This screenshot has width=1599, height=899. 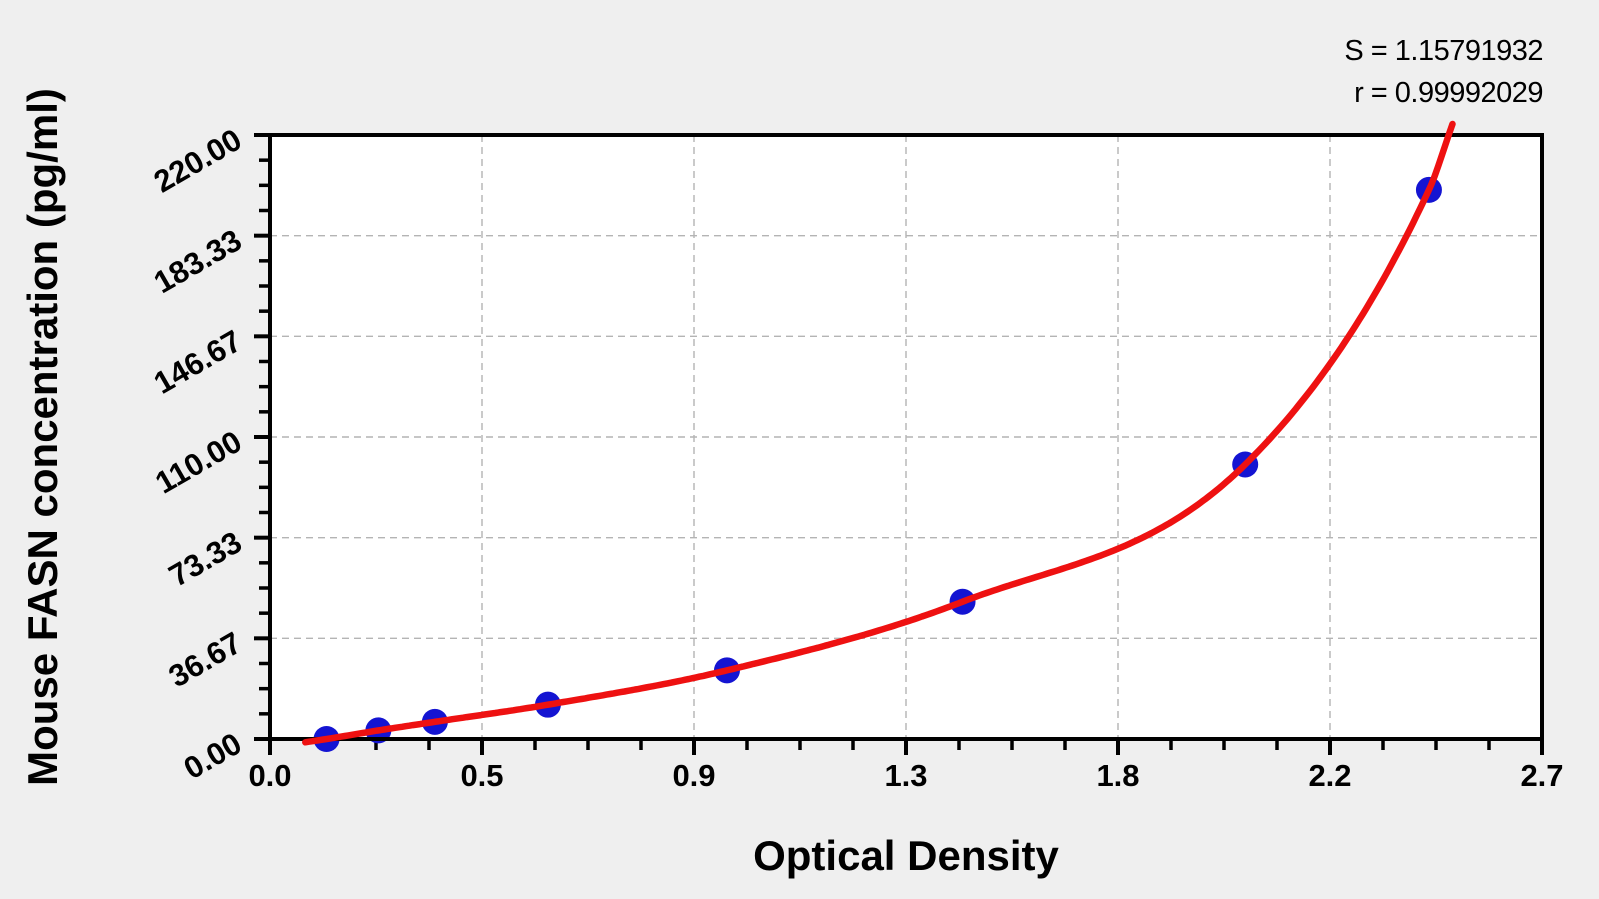 I want to click on y-axis-title: Mouse FASN concentration (pg/ml), so click(x=42, y=437).